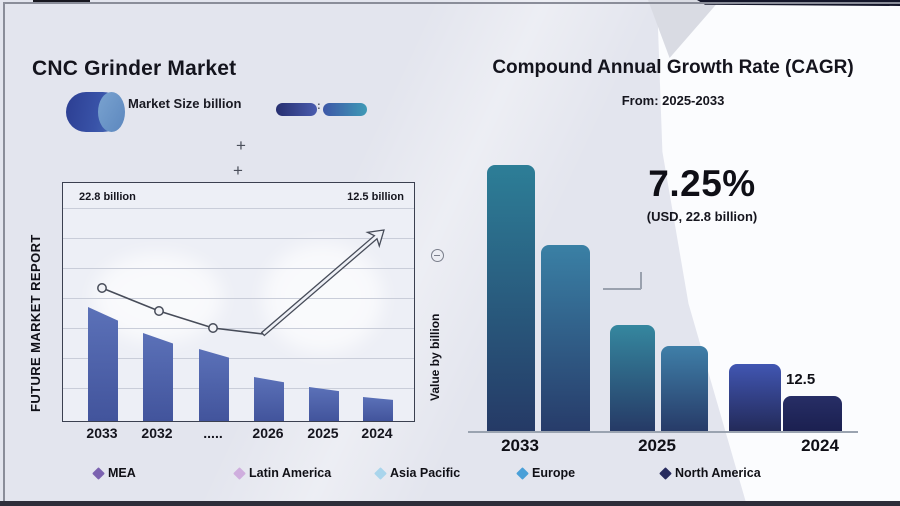  What do you see at coordinates (122, 473) in the screenshot?
I see `legend-label: MEA` at bounding box center [122, 473].